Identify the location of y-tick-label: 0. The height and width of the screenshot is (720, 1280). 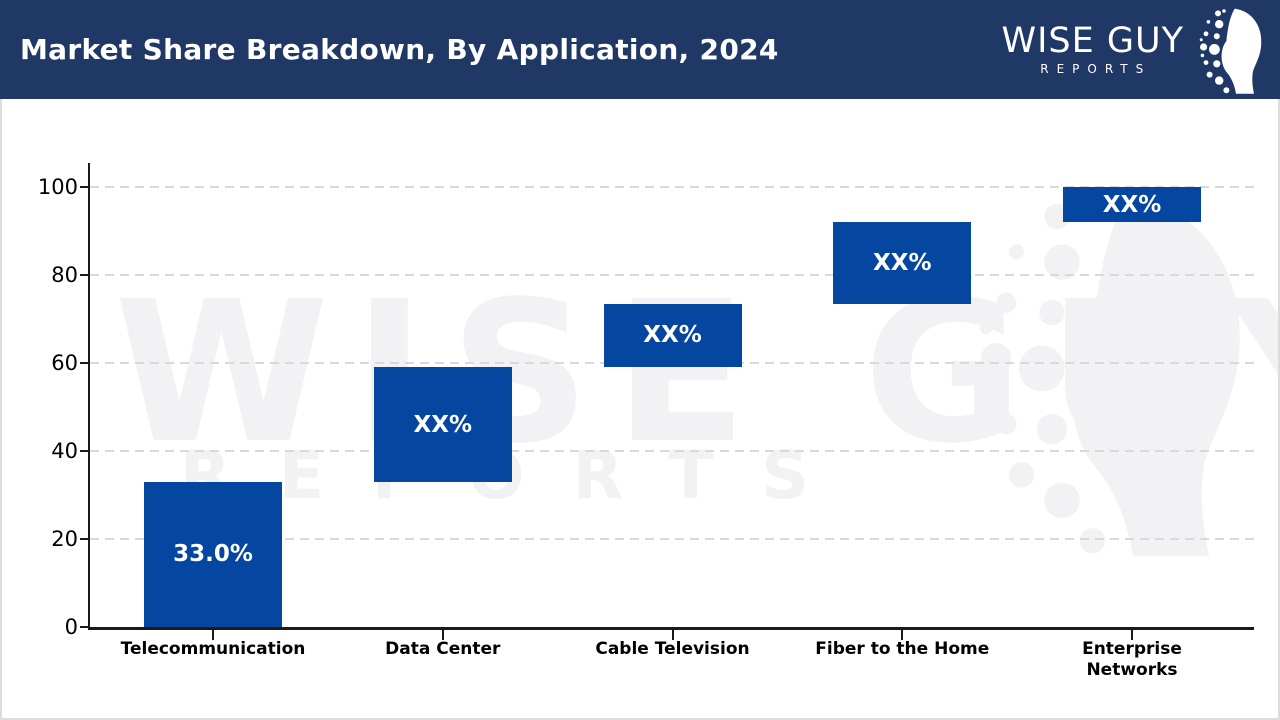
(71, 627).